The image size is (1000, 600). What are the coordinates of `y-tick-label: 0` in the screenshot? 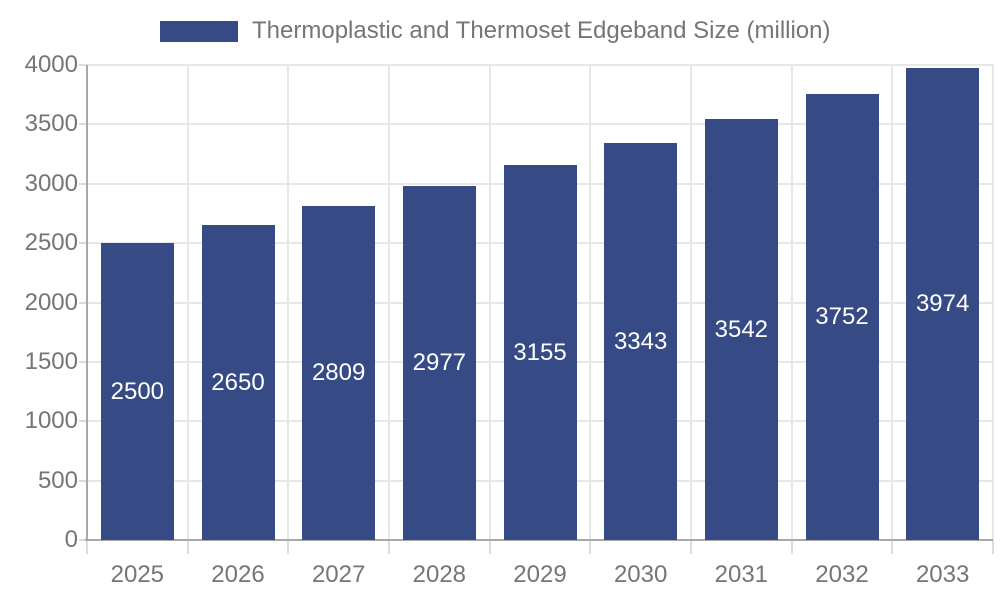 It's located at (71, 539).